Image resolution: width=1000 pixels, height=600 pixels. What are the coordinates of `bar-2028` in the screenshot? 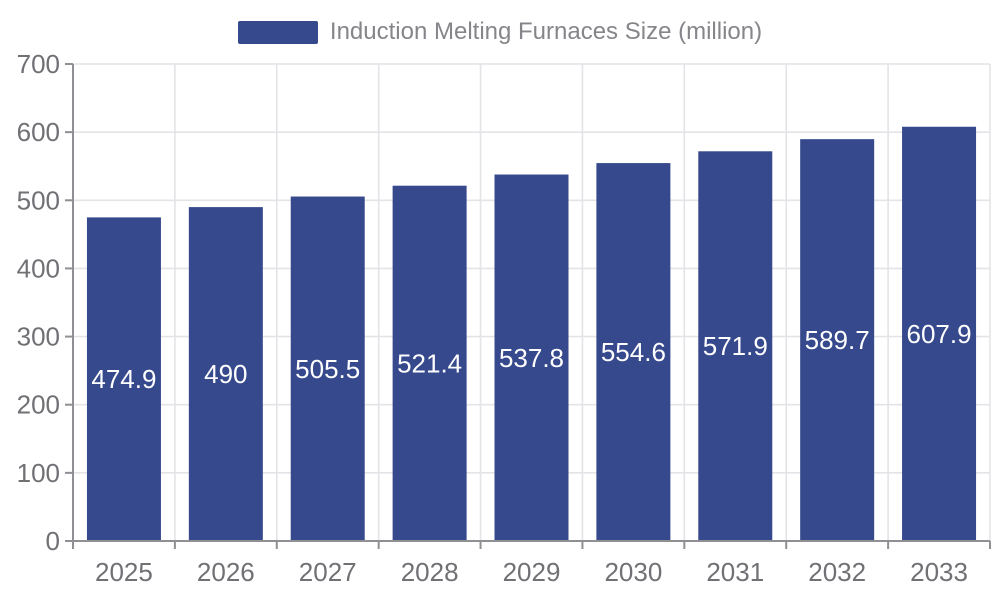 It's located at (429, 363).